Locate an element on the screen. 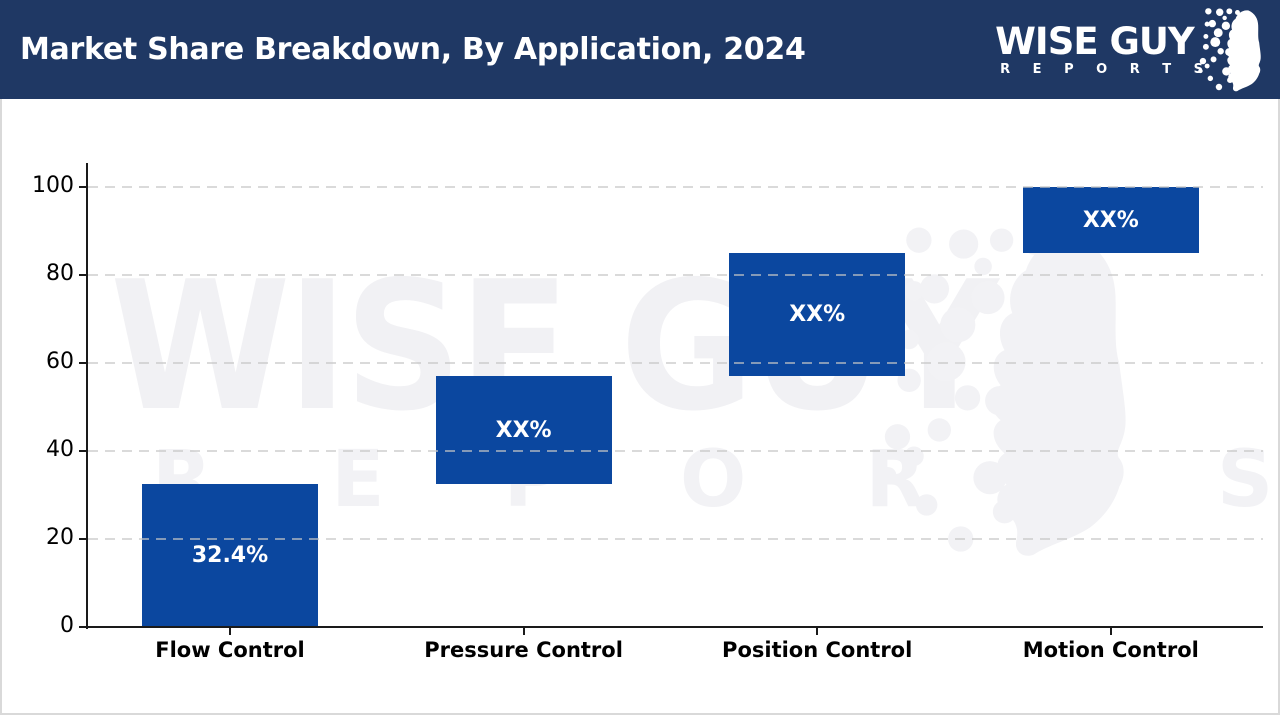 This screenshot has width=1280, height=720. brand-logo: WISE GUY R E P O R T S is located at coordinates (1137, 50).